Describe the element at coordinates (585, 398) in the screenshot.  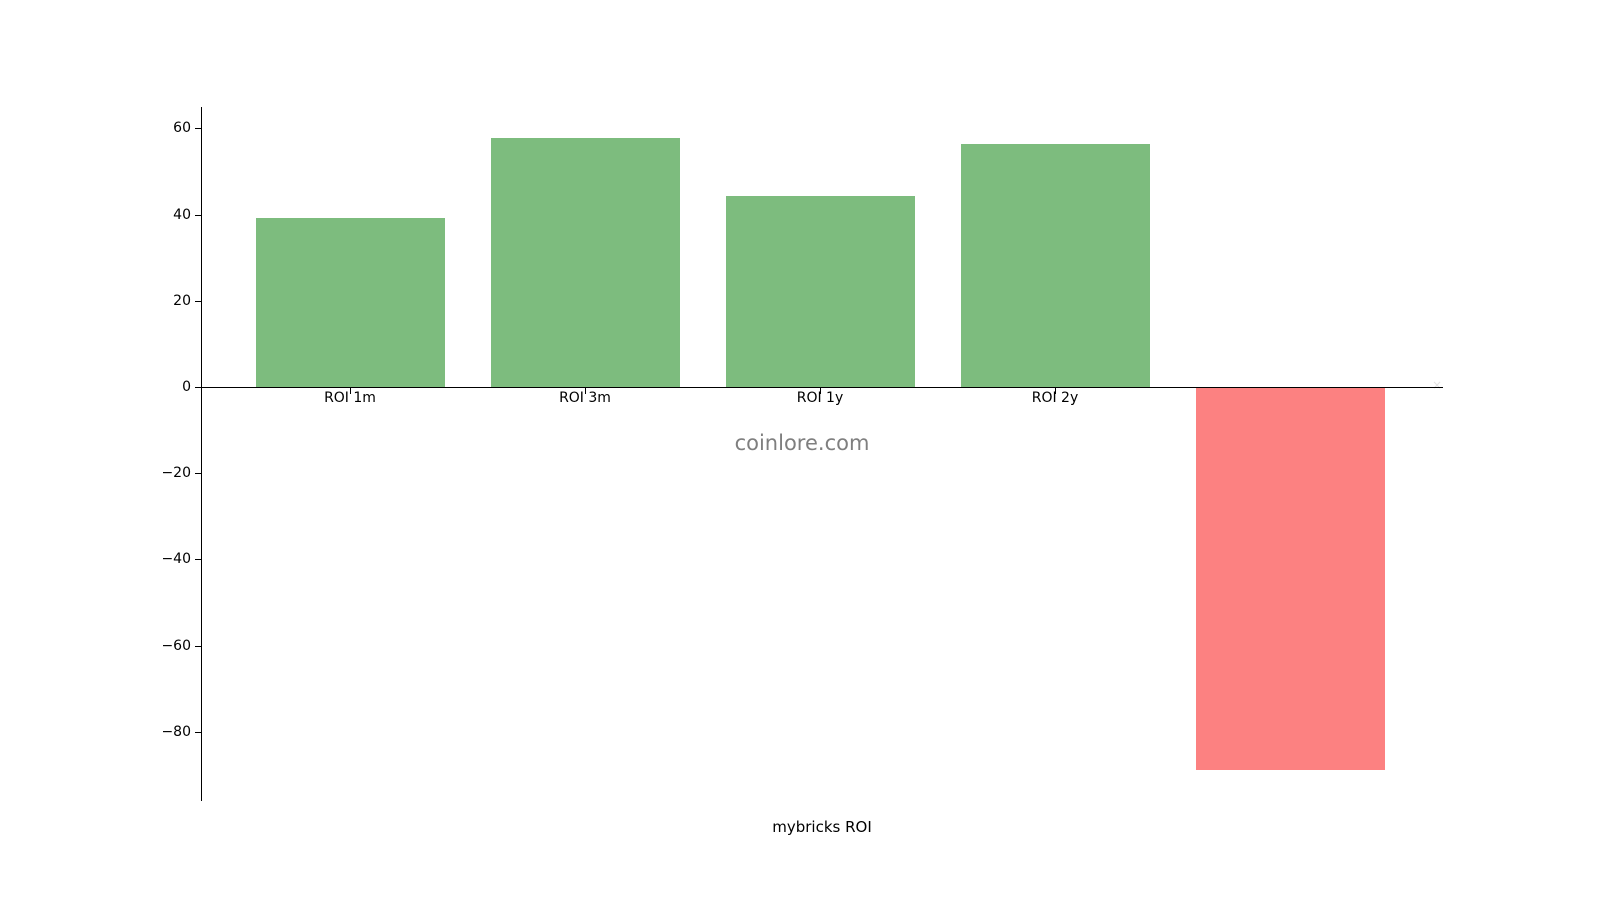
I see `x-tick-label: ROI 3m` at that location.